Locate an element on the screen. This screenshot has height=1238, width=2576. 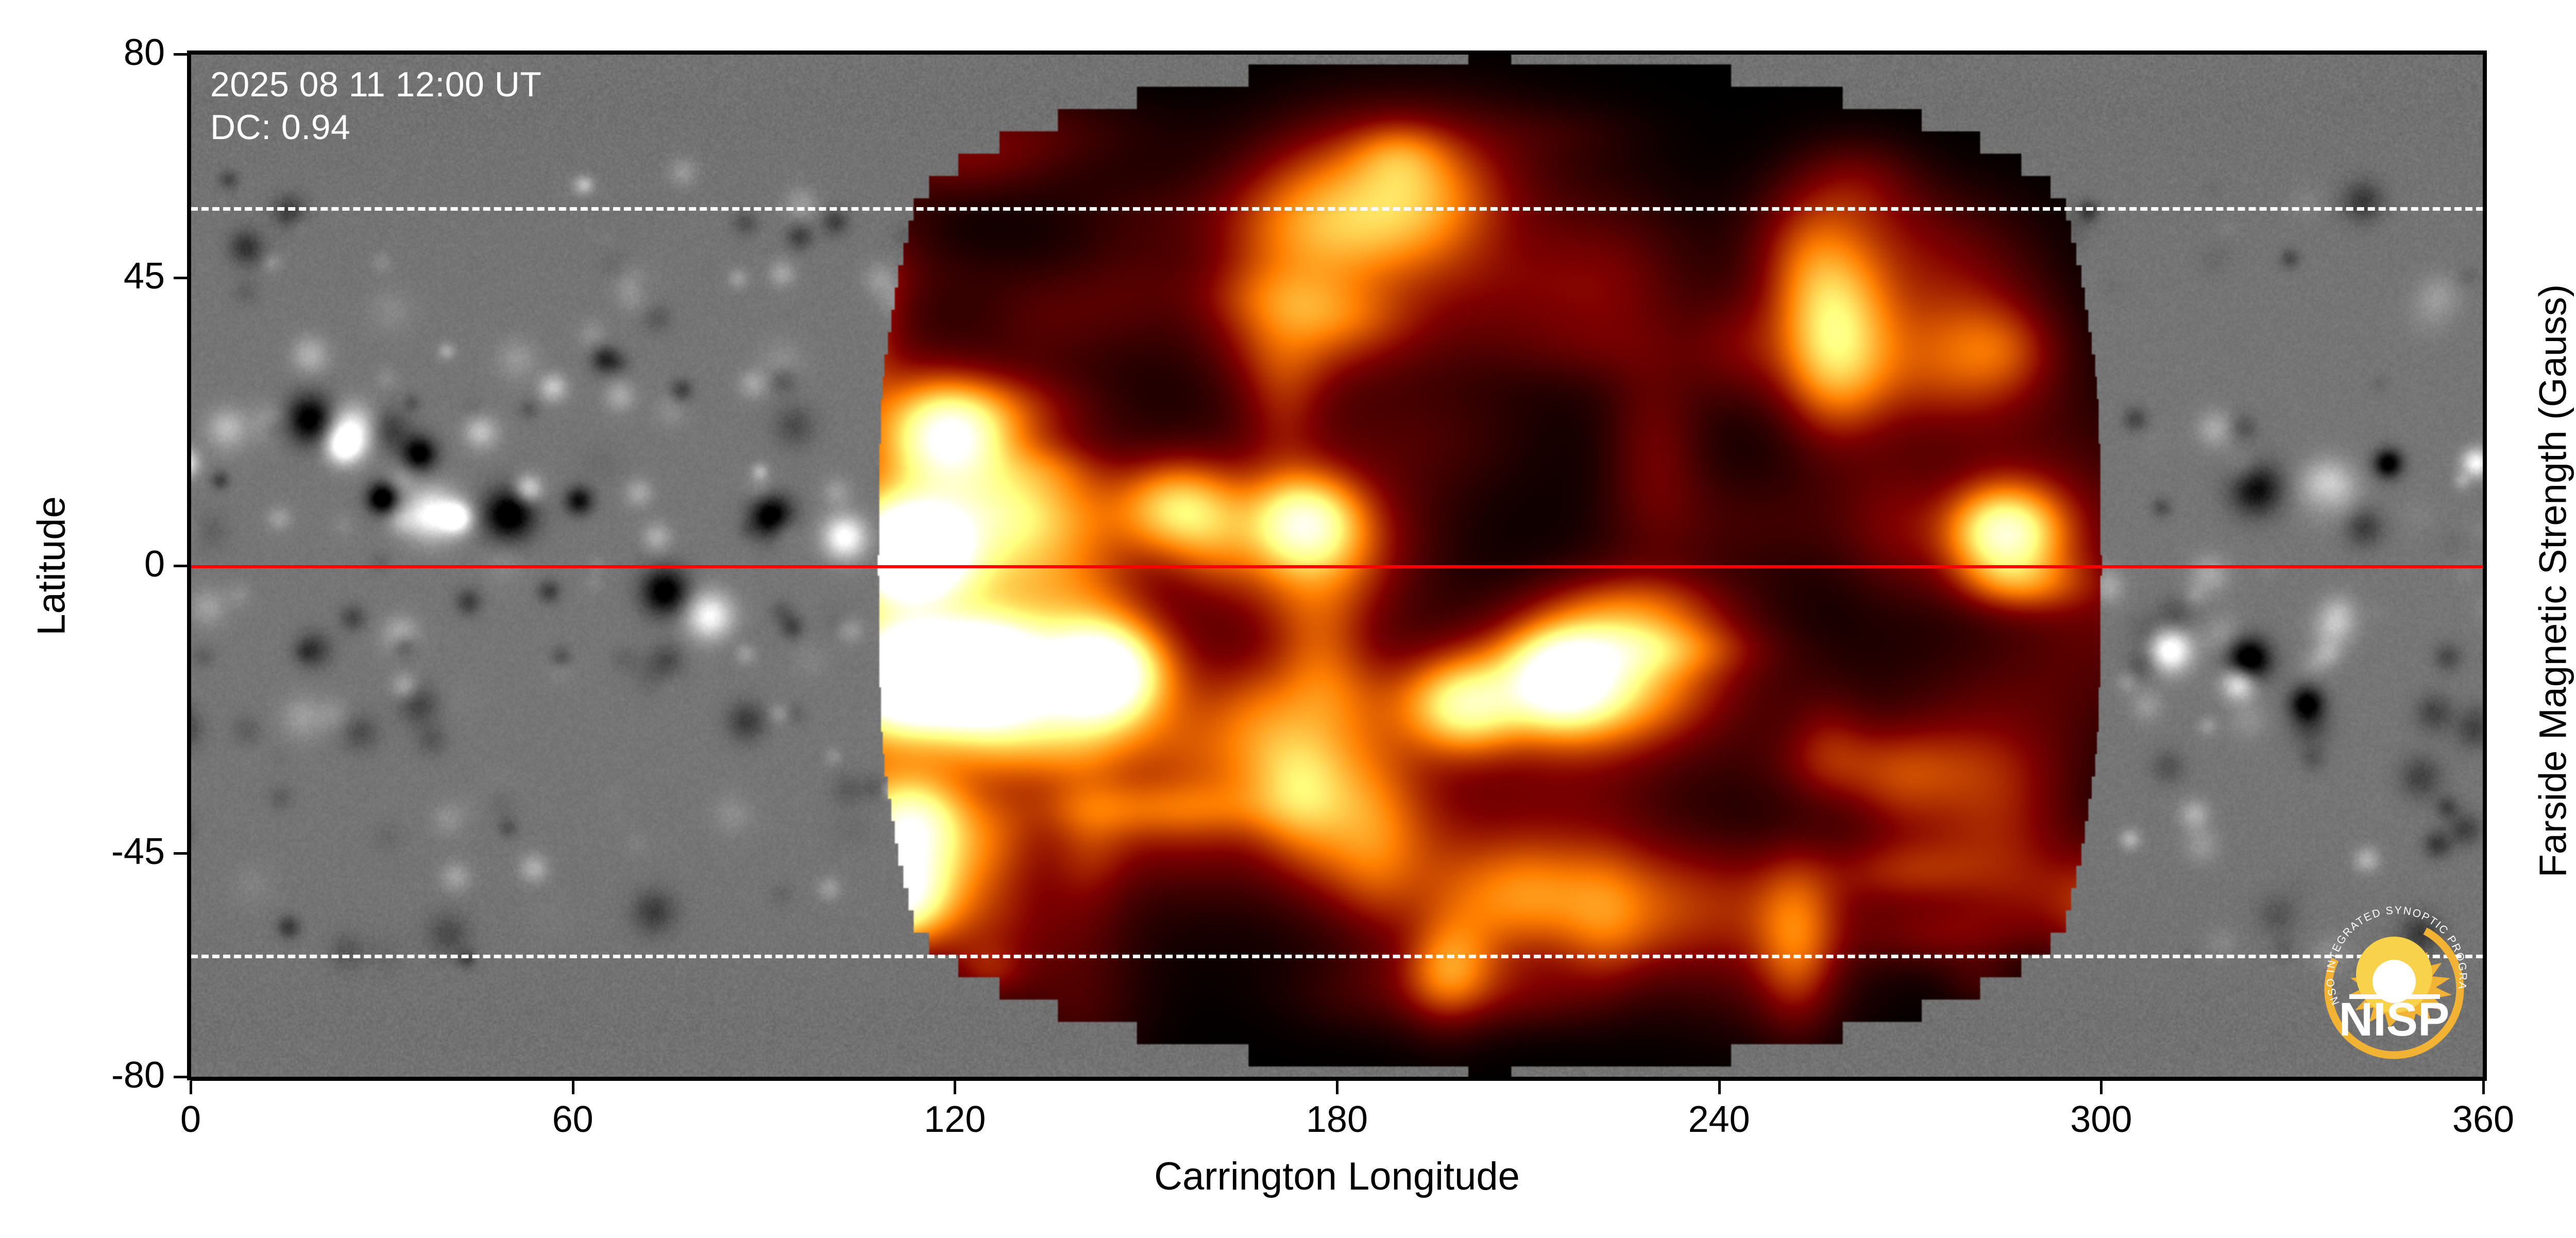
y-tick-label: 0 is located at coordinates (154, 564).